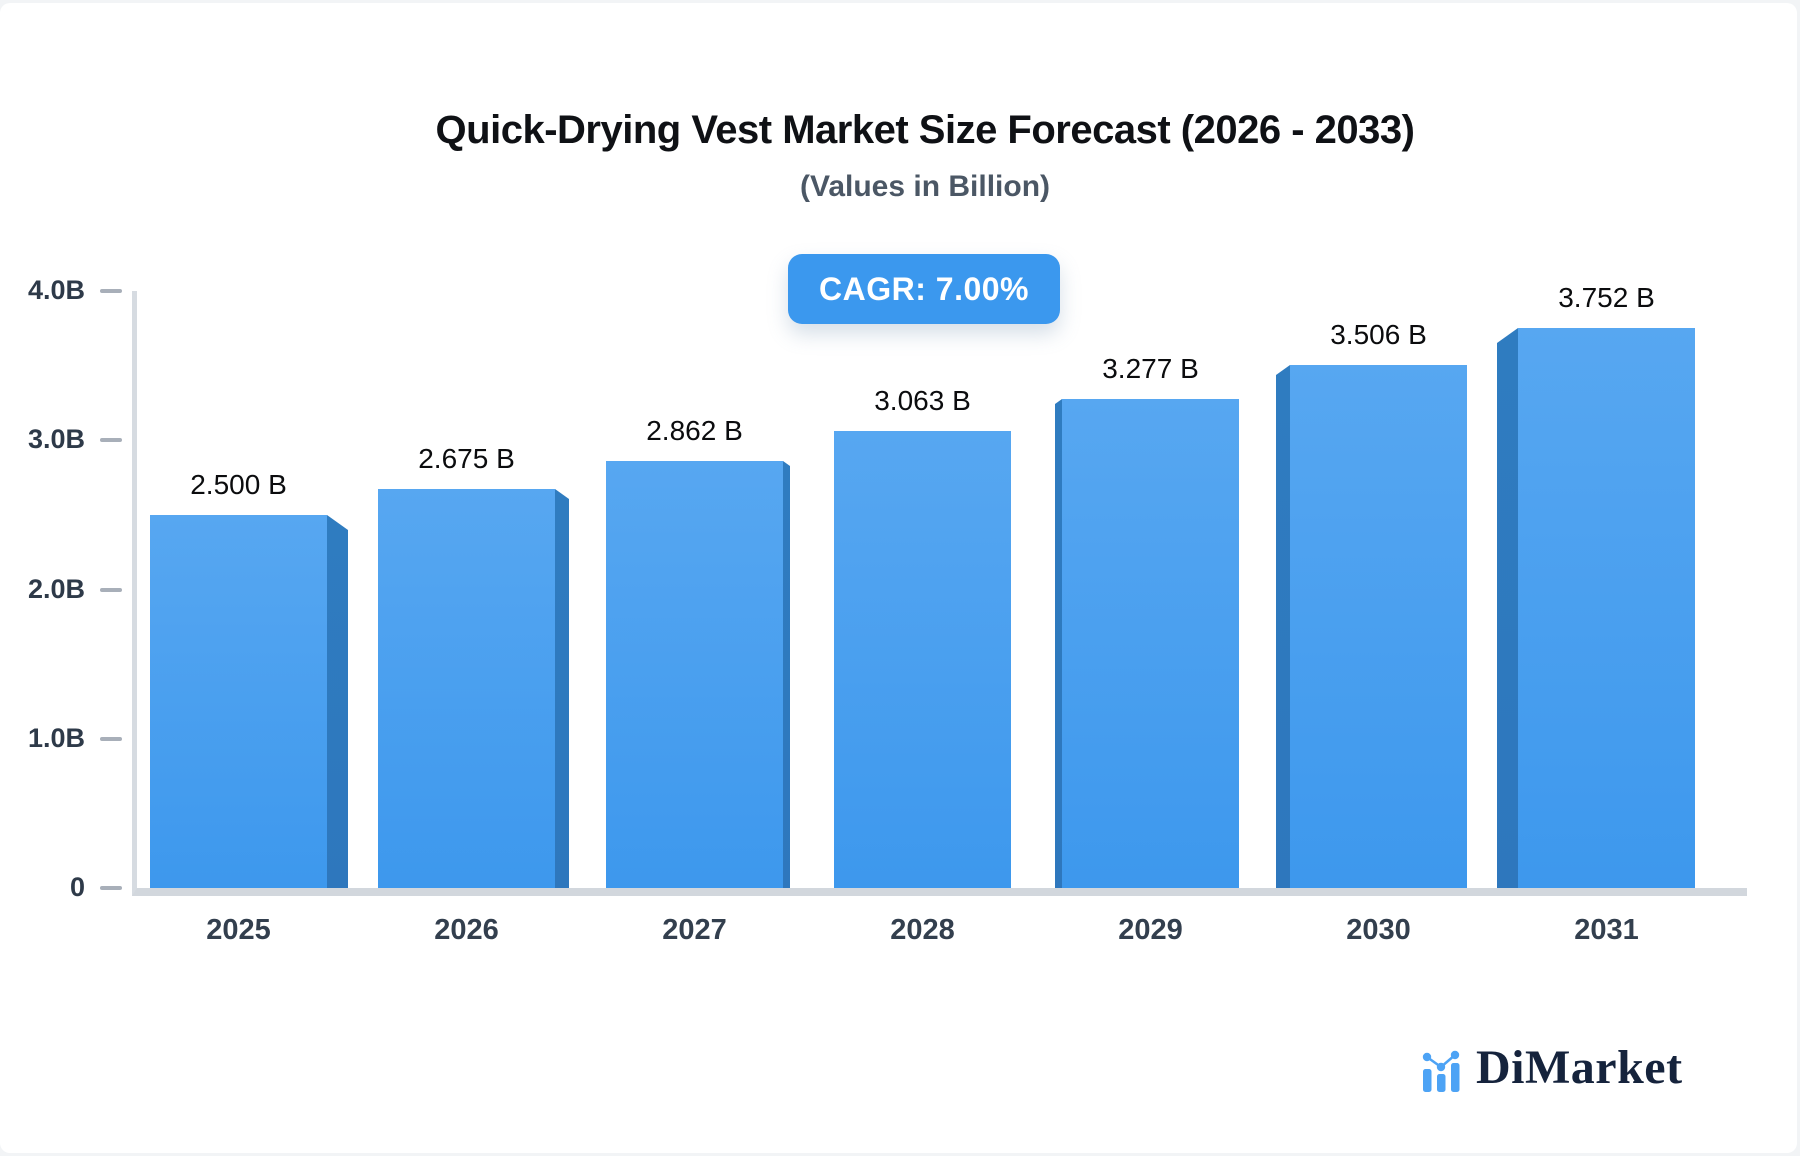 The image size is (1800, 1156). Describe the element at coordinates (1441, 1071) in the screenshot. I see `bar-chart-trend-icon` at that location.